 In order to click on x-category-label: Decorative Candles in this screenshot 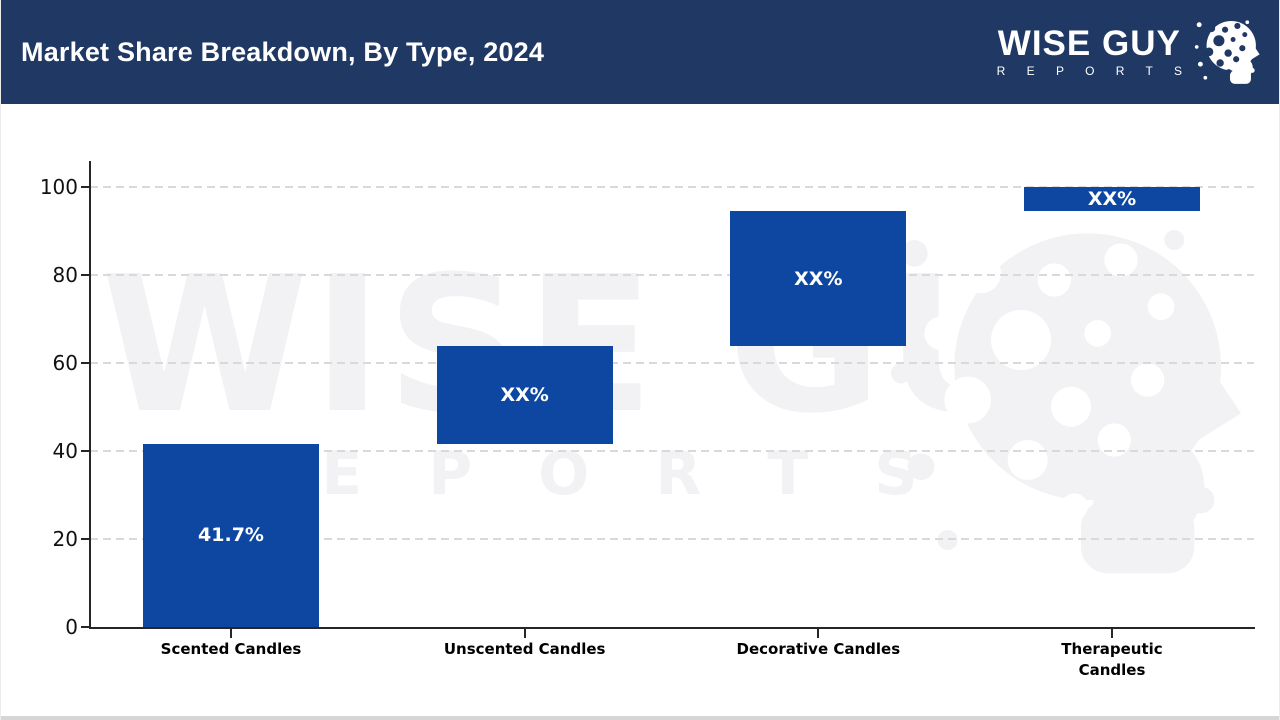, I will do `click(818, 649)`.